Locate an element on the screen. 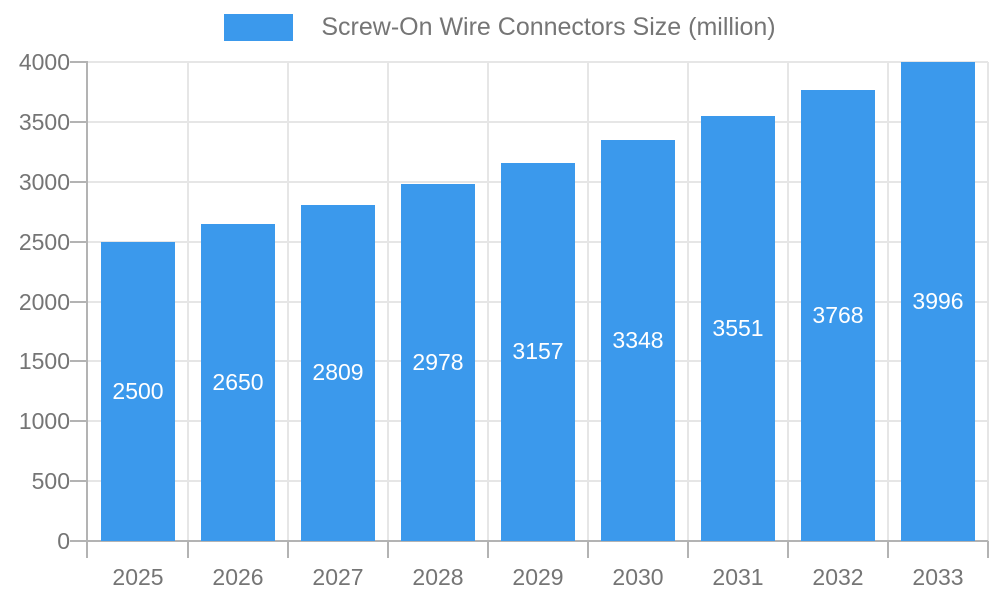 This screenshot has height=600, width=1000. y-axis-label: 2500 is located at coordinates (44, 241).